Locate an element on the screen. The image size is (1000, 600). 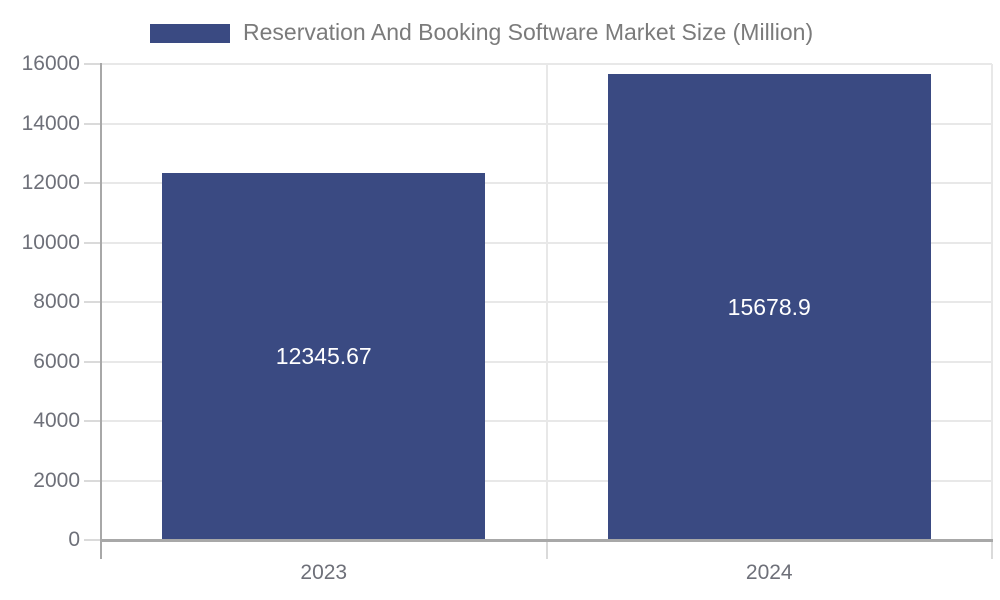
y-axis-label: 6000 is located at coordinates (56, 361).